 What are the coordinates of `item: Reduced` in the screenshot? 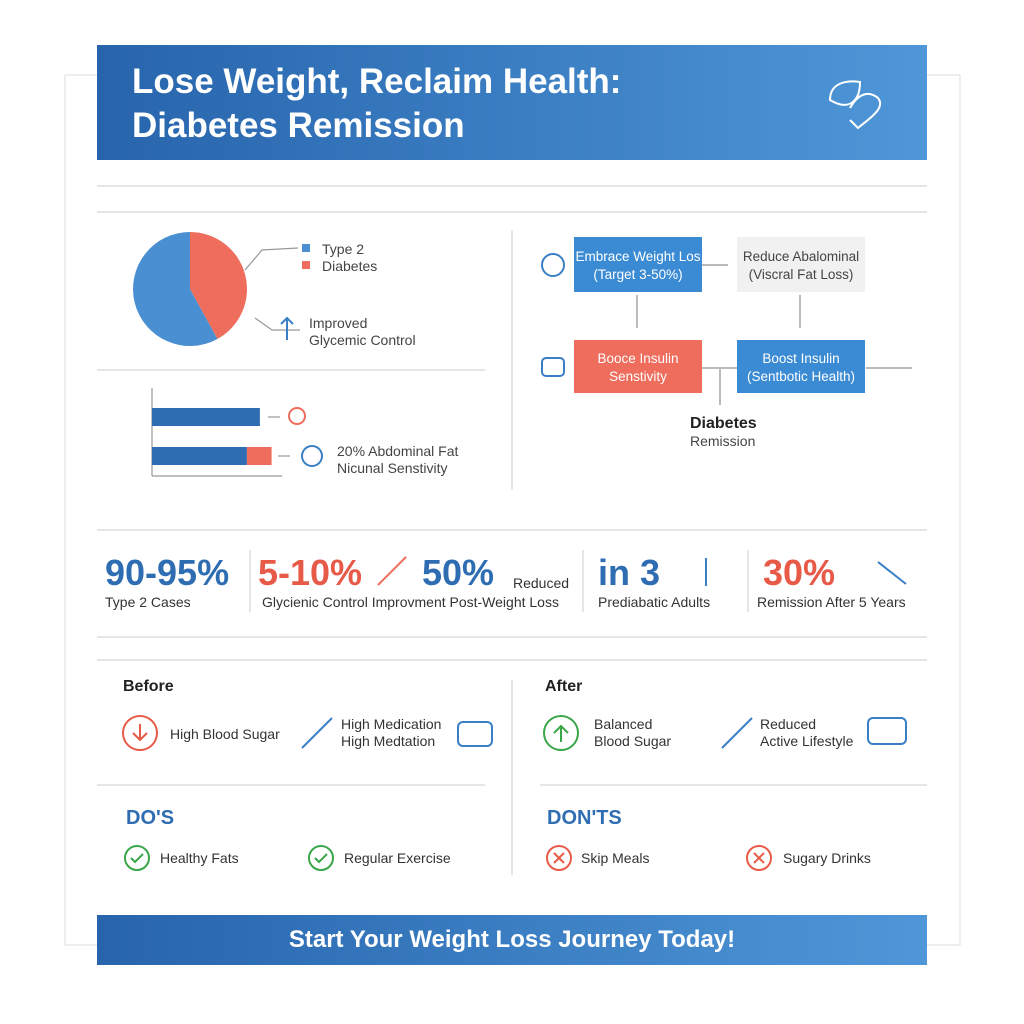 It's located at (788, 724).